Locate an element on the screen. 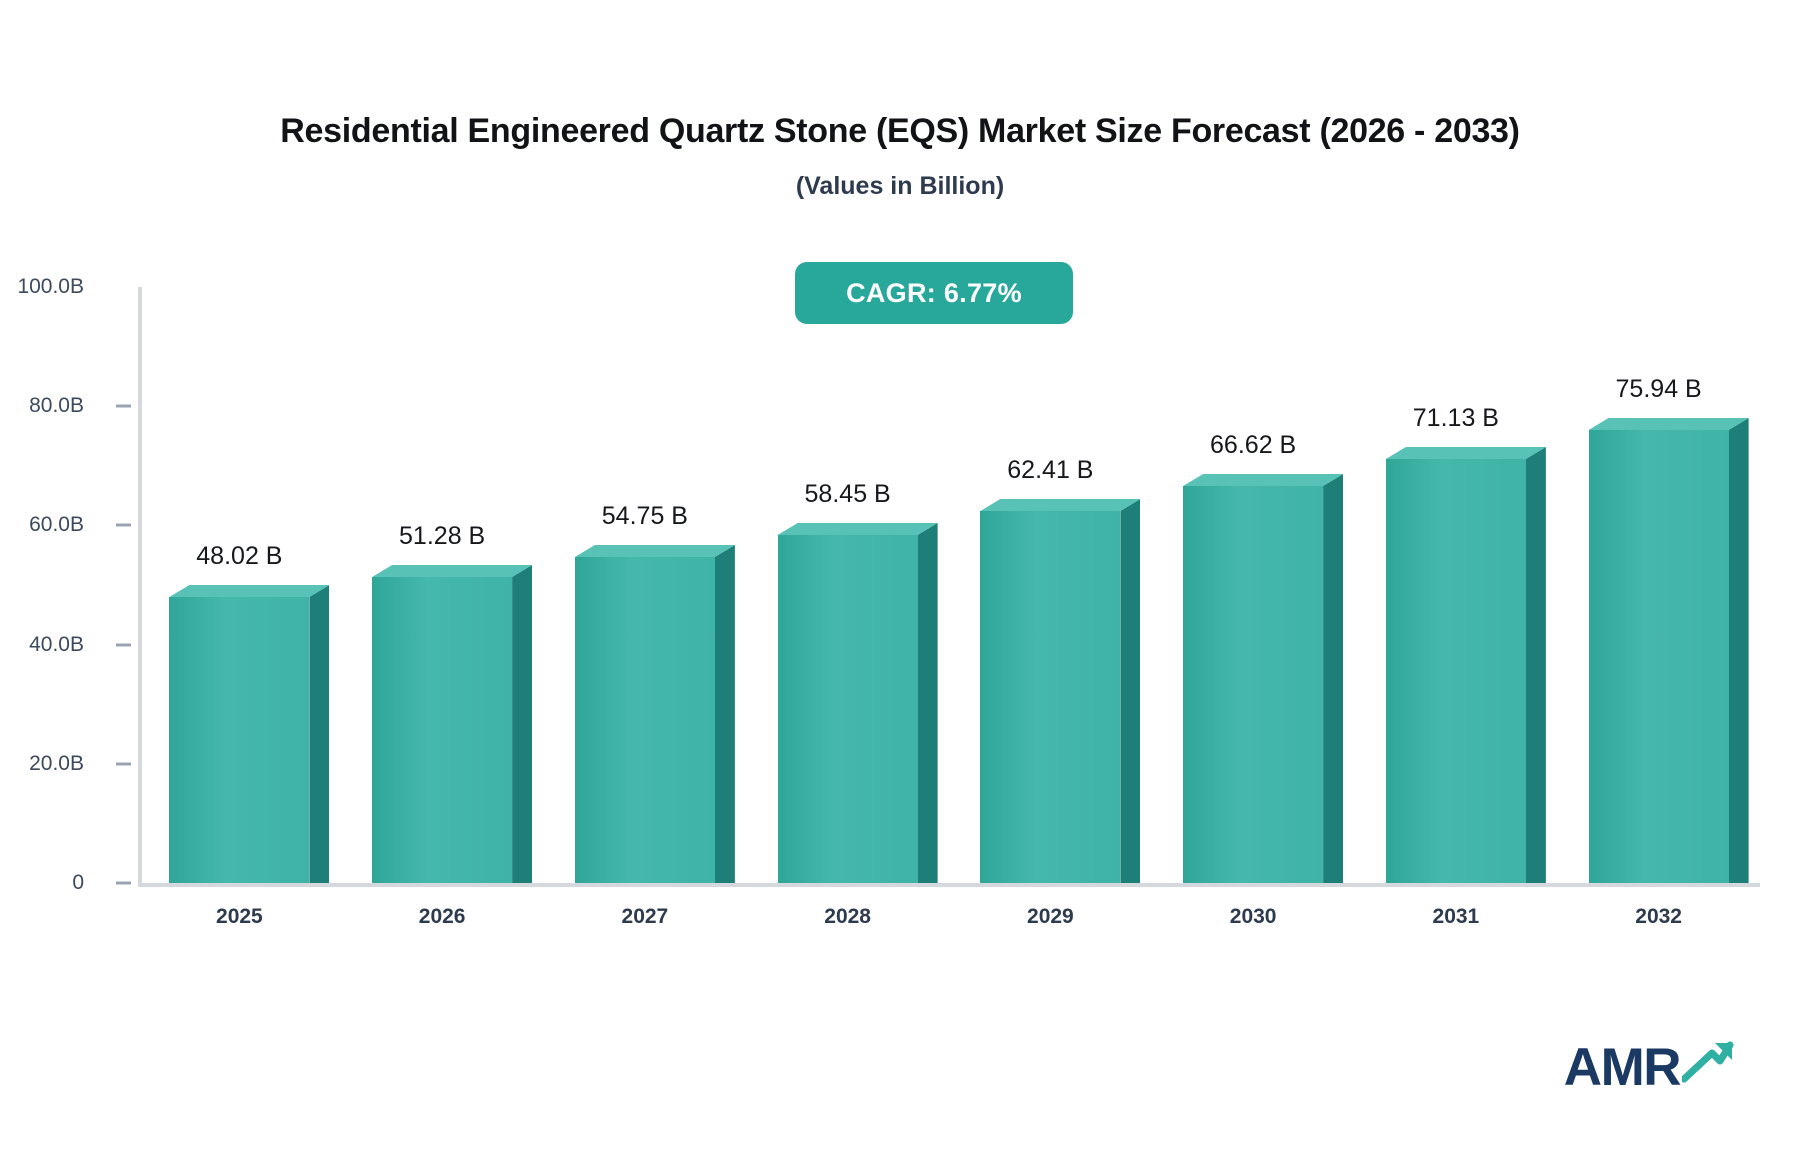 The width and height of the screenshot is (1800, 1156). x-axis-ticks: 2025 2026 2027 2028 2029 2030 2031 2032 is located at coordinates (949, 917).